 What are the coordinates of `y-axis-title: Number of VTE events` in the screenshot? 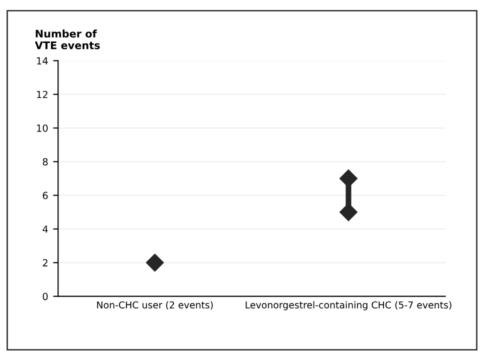 It's located at (67, 40).